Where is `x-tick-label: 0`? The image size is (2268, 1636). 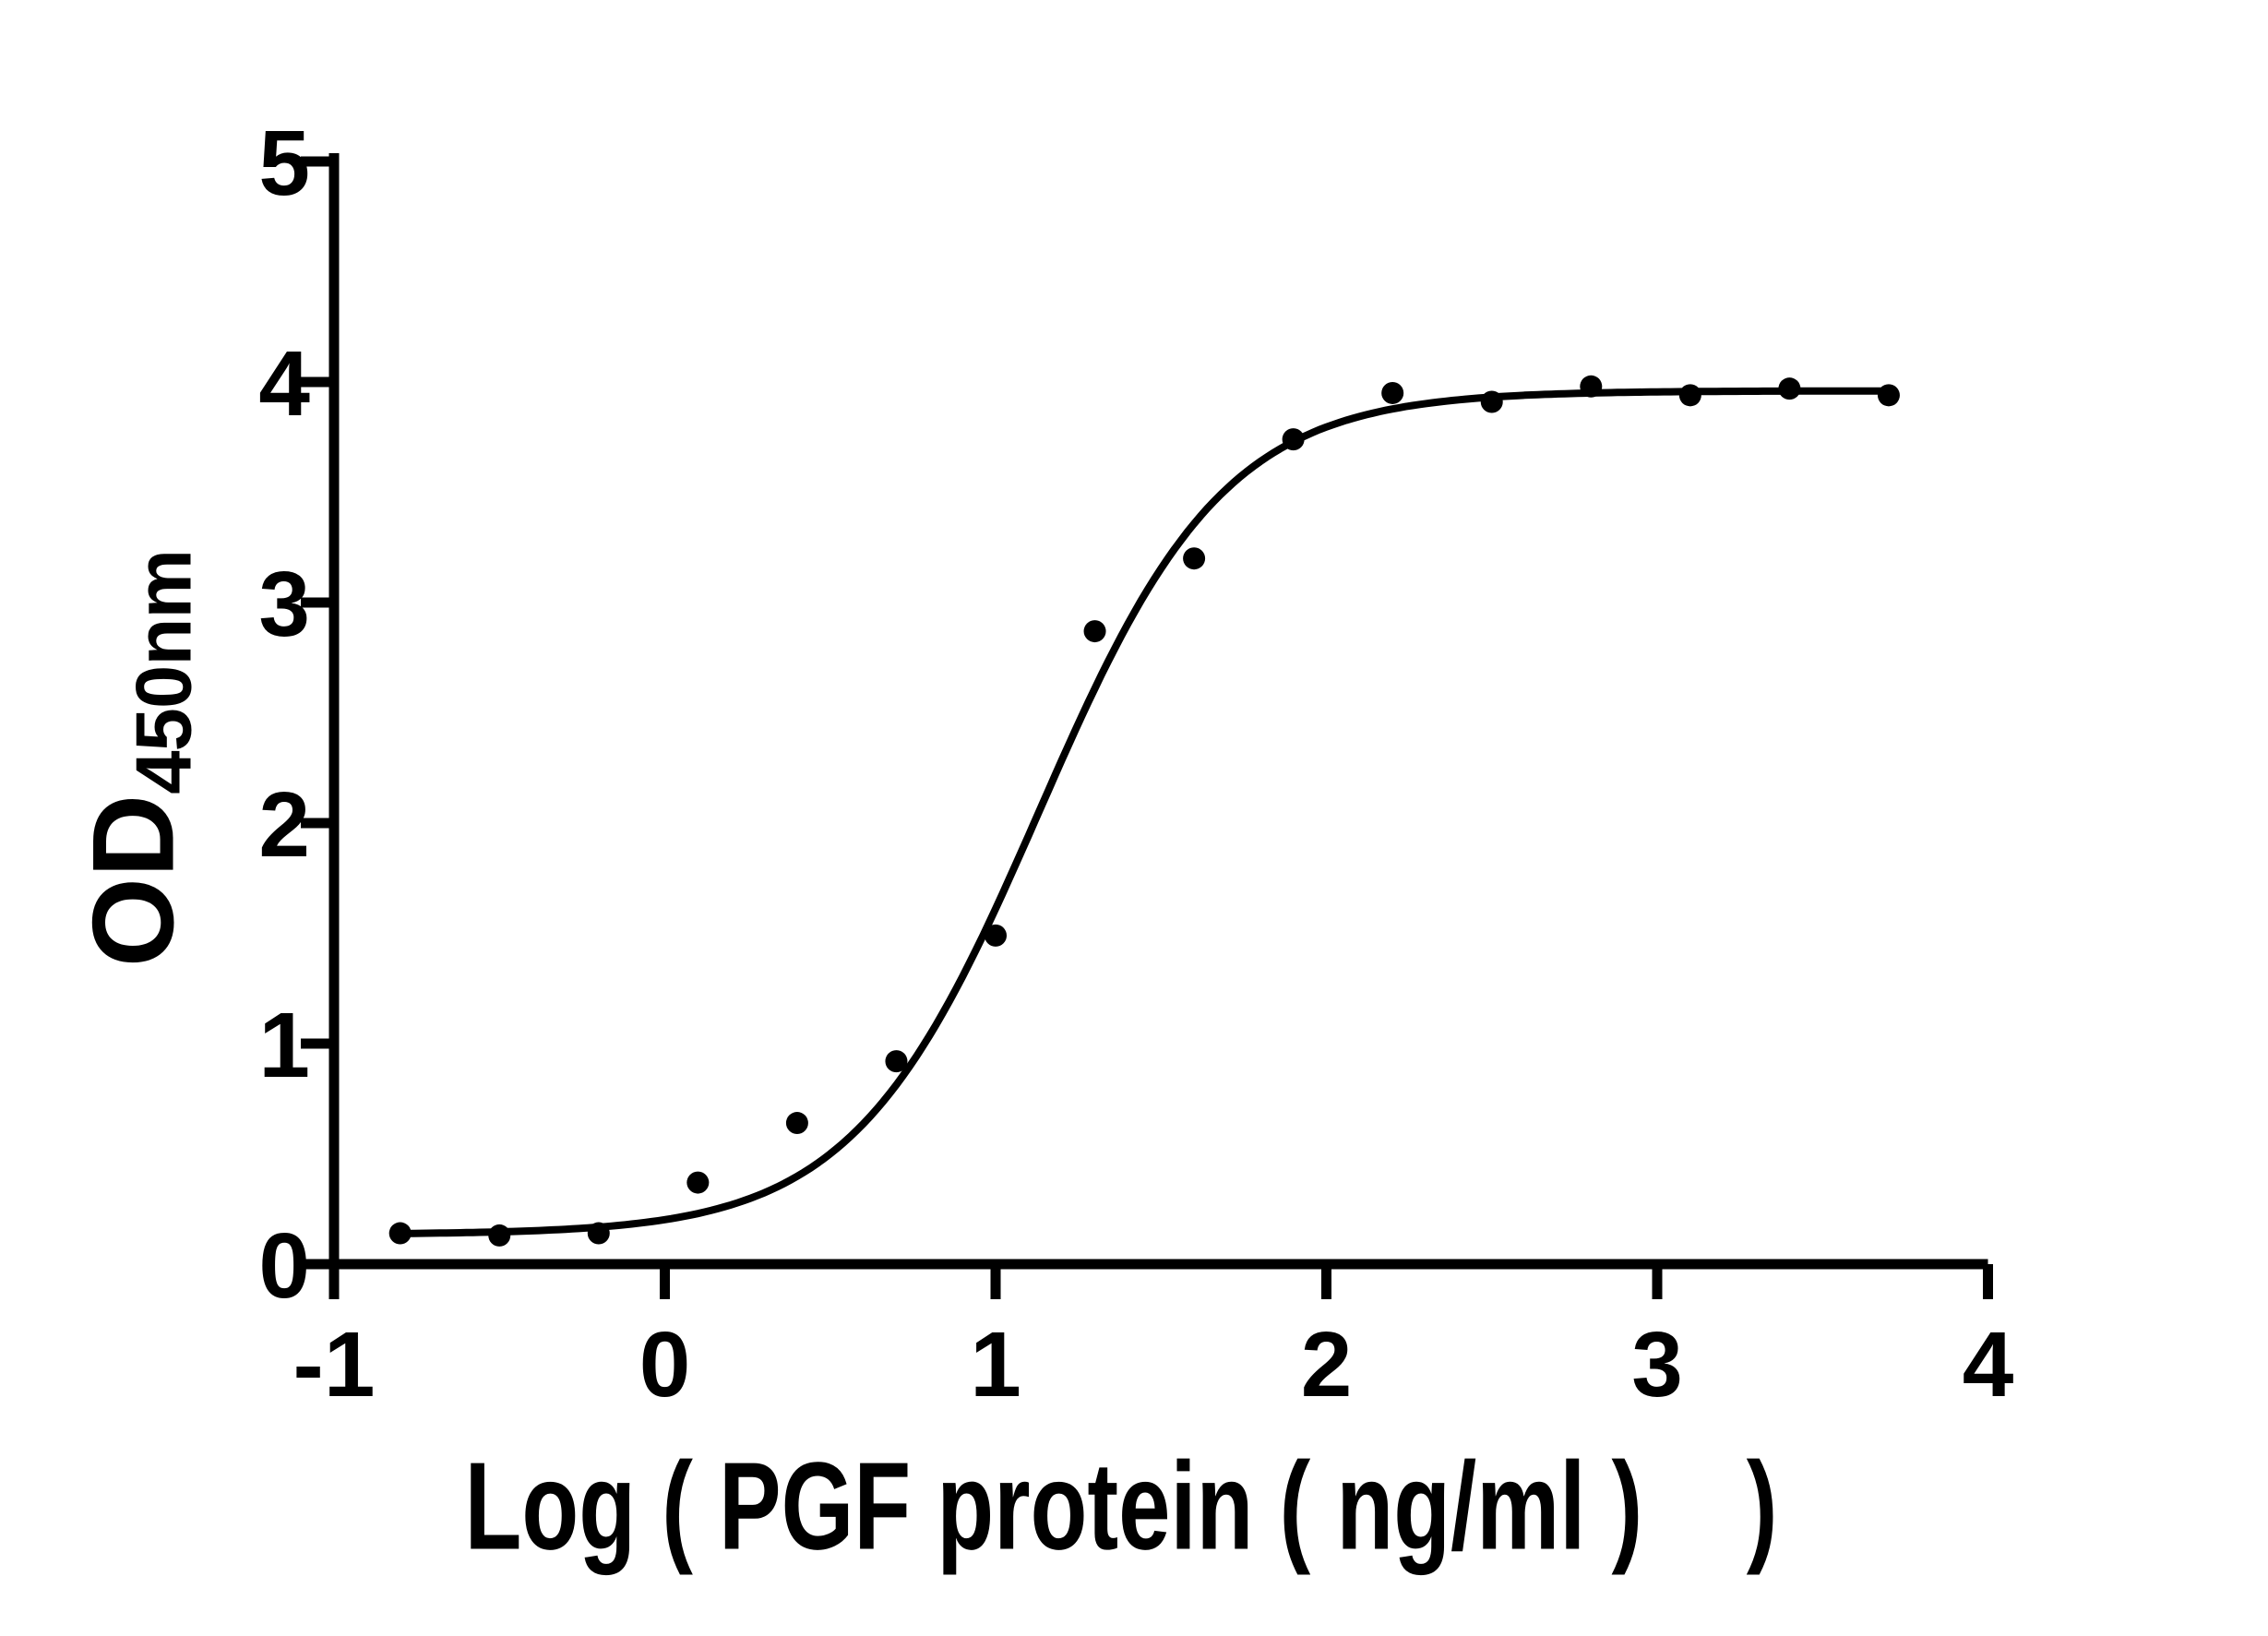
x-tick-label: 0 is located at coordinates (665, 1364).